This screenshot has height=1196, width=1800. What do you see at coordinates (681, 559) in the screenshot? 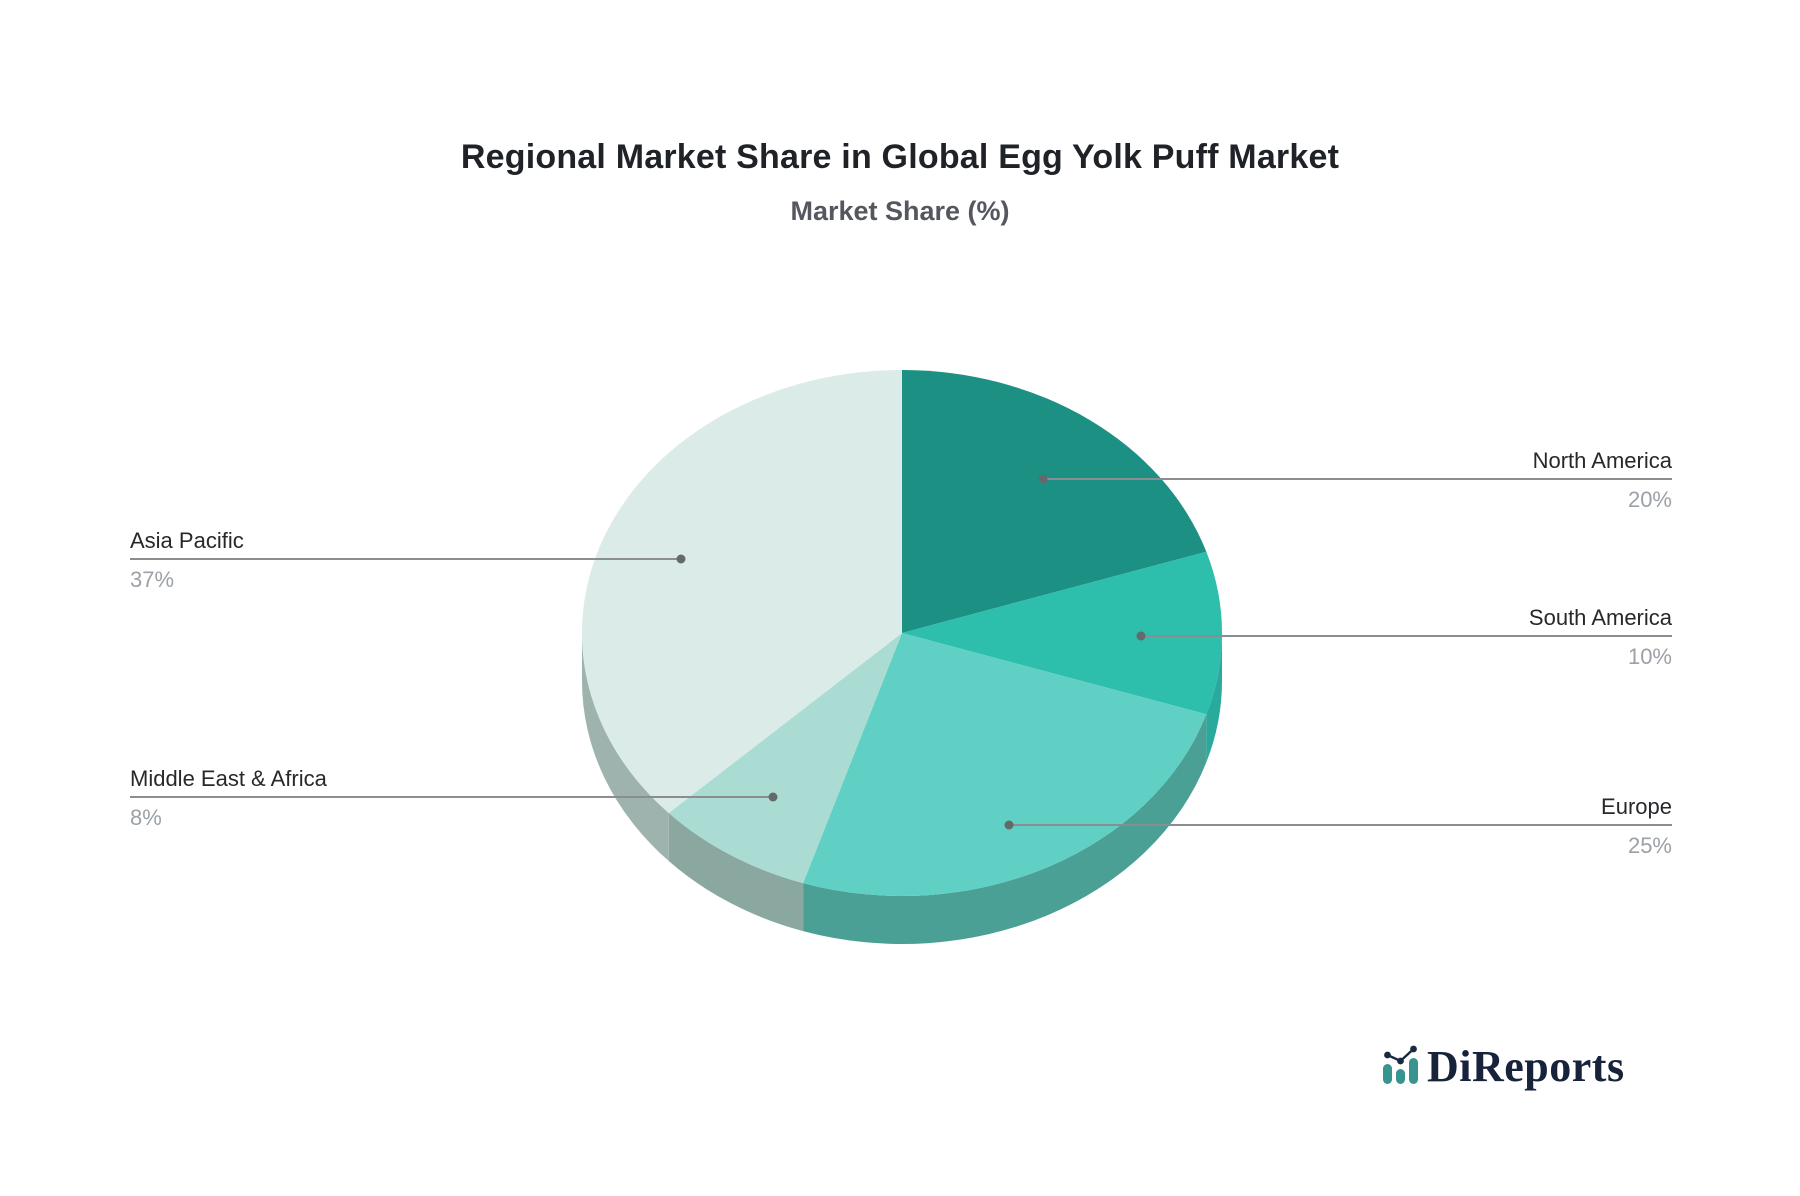
I see `leader-dot-asia-pacific` at bounding box center [681, 559].